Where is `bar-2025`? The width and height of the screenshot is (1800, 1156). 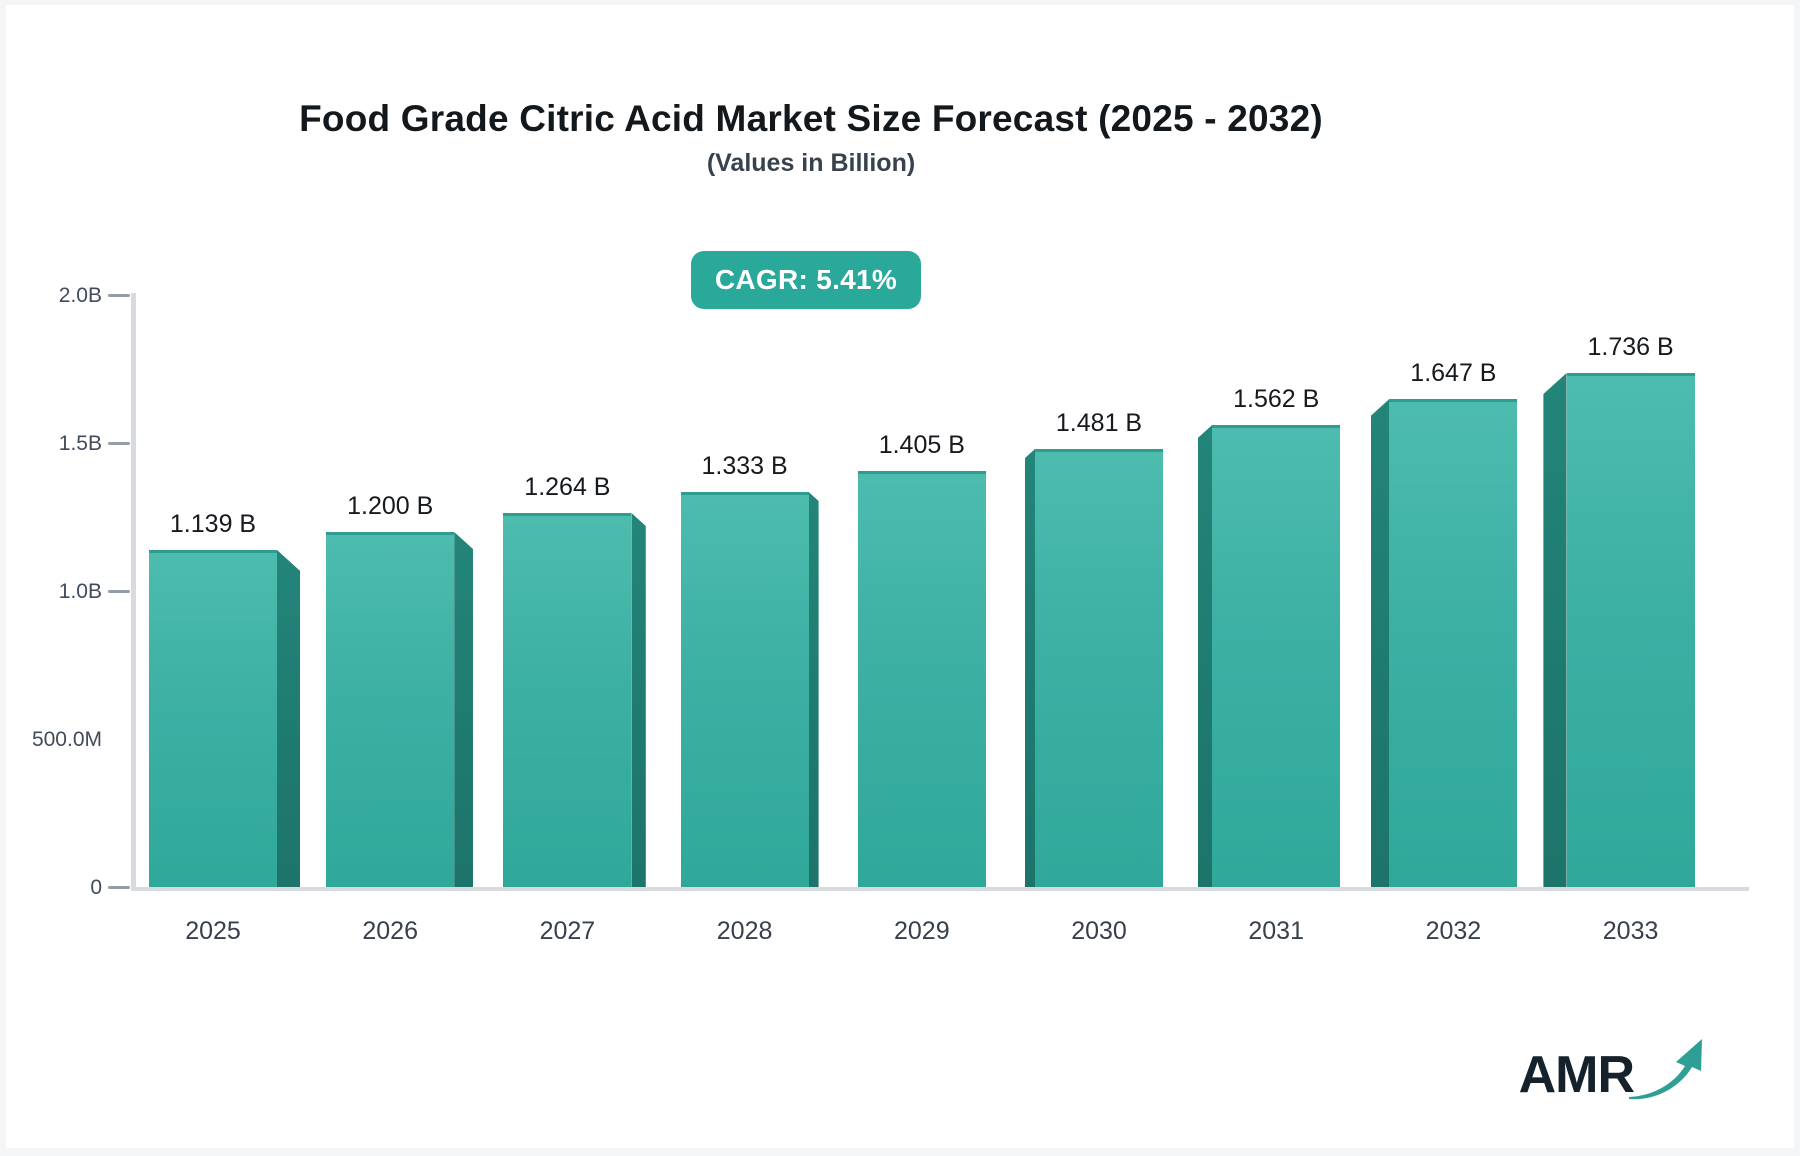
bar-2025 is located at coordinates (213, 718).